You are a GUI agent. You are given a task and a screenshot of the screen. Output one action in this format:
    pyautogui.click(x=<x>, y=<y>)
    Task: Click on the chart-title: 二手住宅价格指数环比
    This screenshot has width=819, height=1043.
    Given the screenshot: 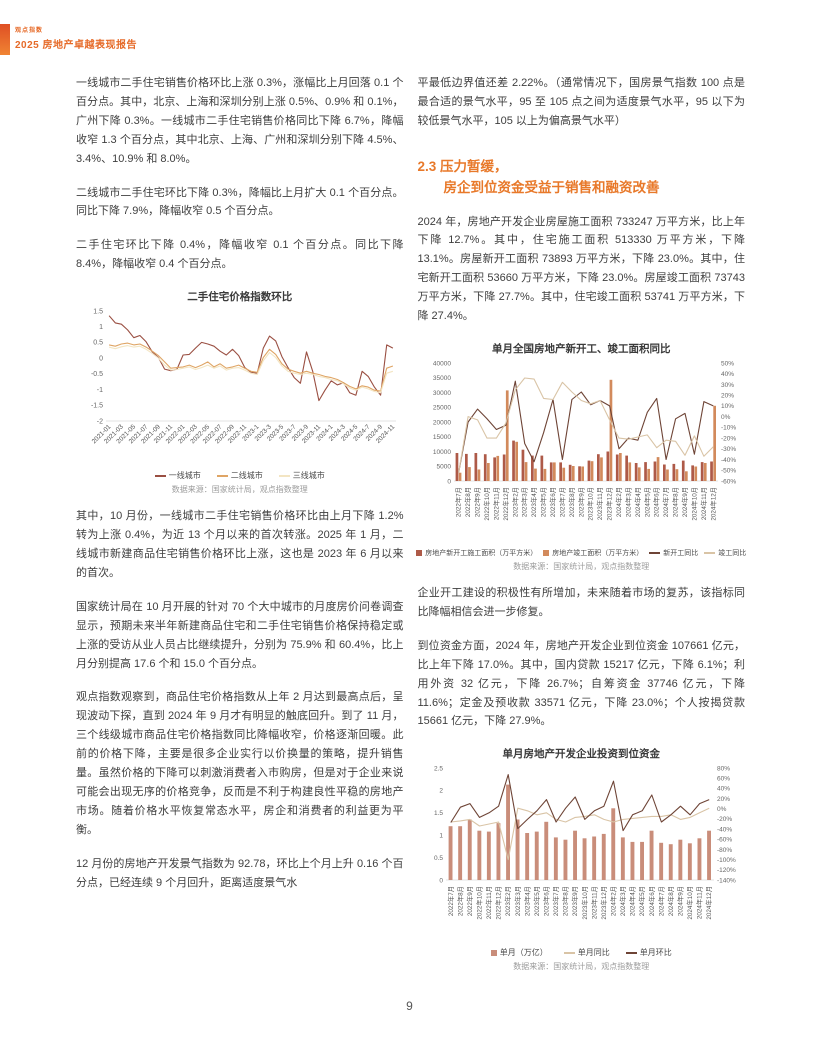 What is the action you would take?
    pyautogui.click(x=240, y=297)
    